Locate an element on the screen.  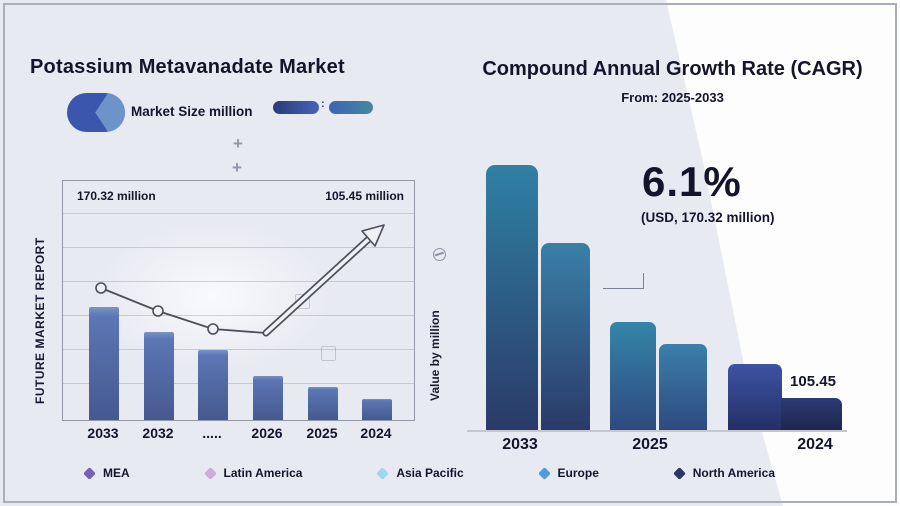
legend-item: Asia Pacific is located at coordinates (420, 473).